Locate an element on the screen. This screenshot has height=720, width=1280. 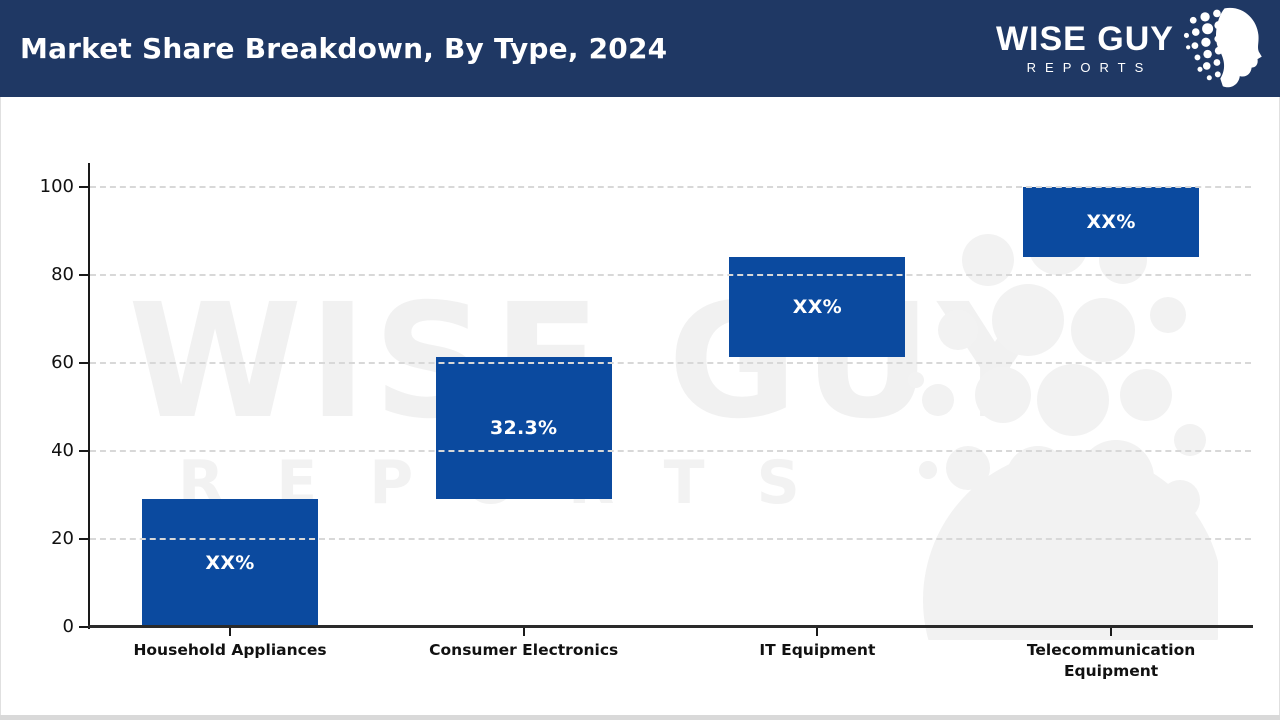
x-category-label: IT Equipment is located at coordinates (817, 650).